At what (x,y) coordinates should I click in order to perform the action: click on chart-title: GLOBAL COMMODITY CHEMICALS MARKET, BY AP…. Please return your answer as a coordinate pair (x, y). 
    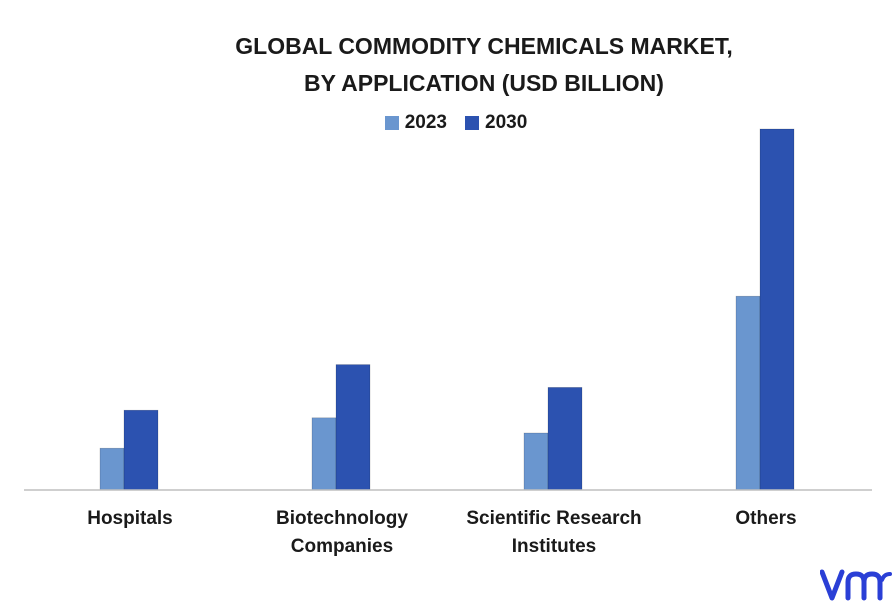
    Looking at the image, I should click on (466, 65).